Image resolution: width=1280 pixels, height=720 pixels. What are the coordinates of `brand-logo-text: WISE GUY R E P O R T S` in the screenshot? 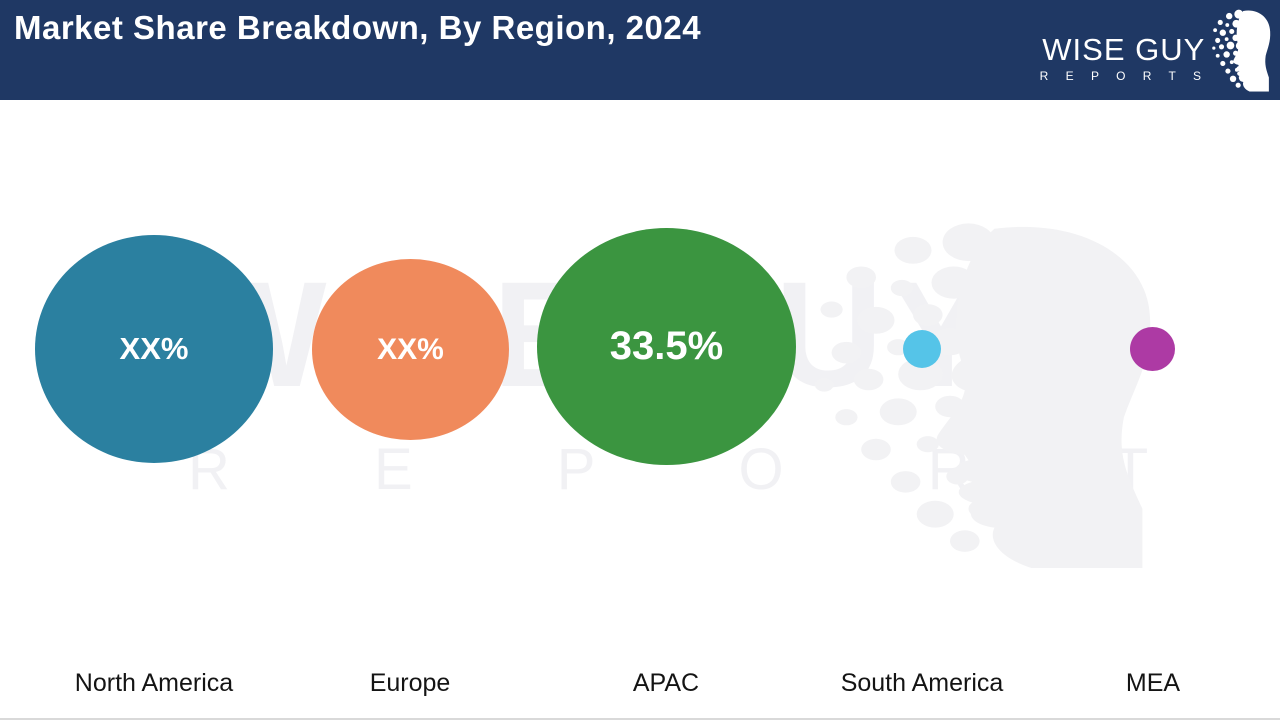 It's located at (1124, 57).